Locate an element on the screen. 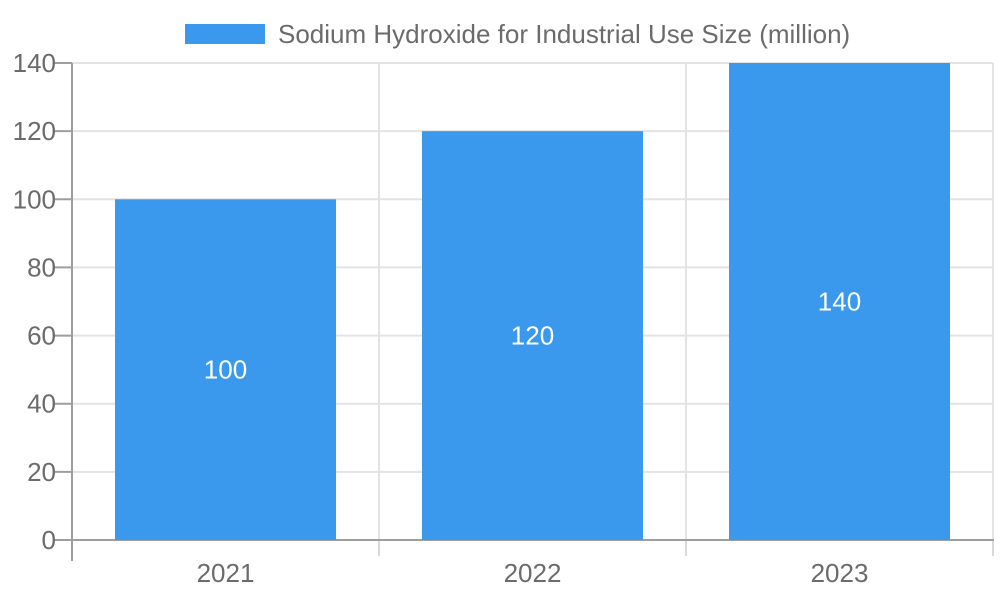 The image size is (1000, 600). y-tick-label: 20 is located at coordinates (41, 472).